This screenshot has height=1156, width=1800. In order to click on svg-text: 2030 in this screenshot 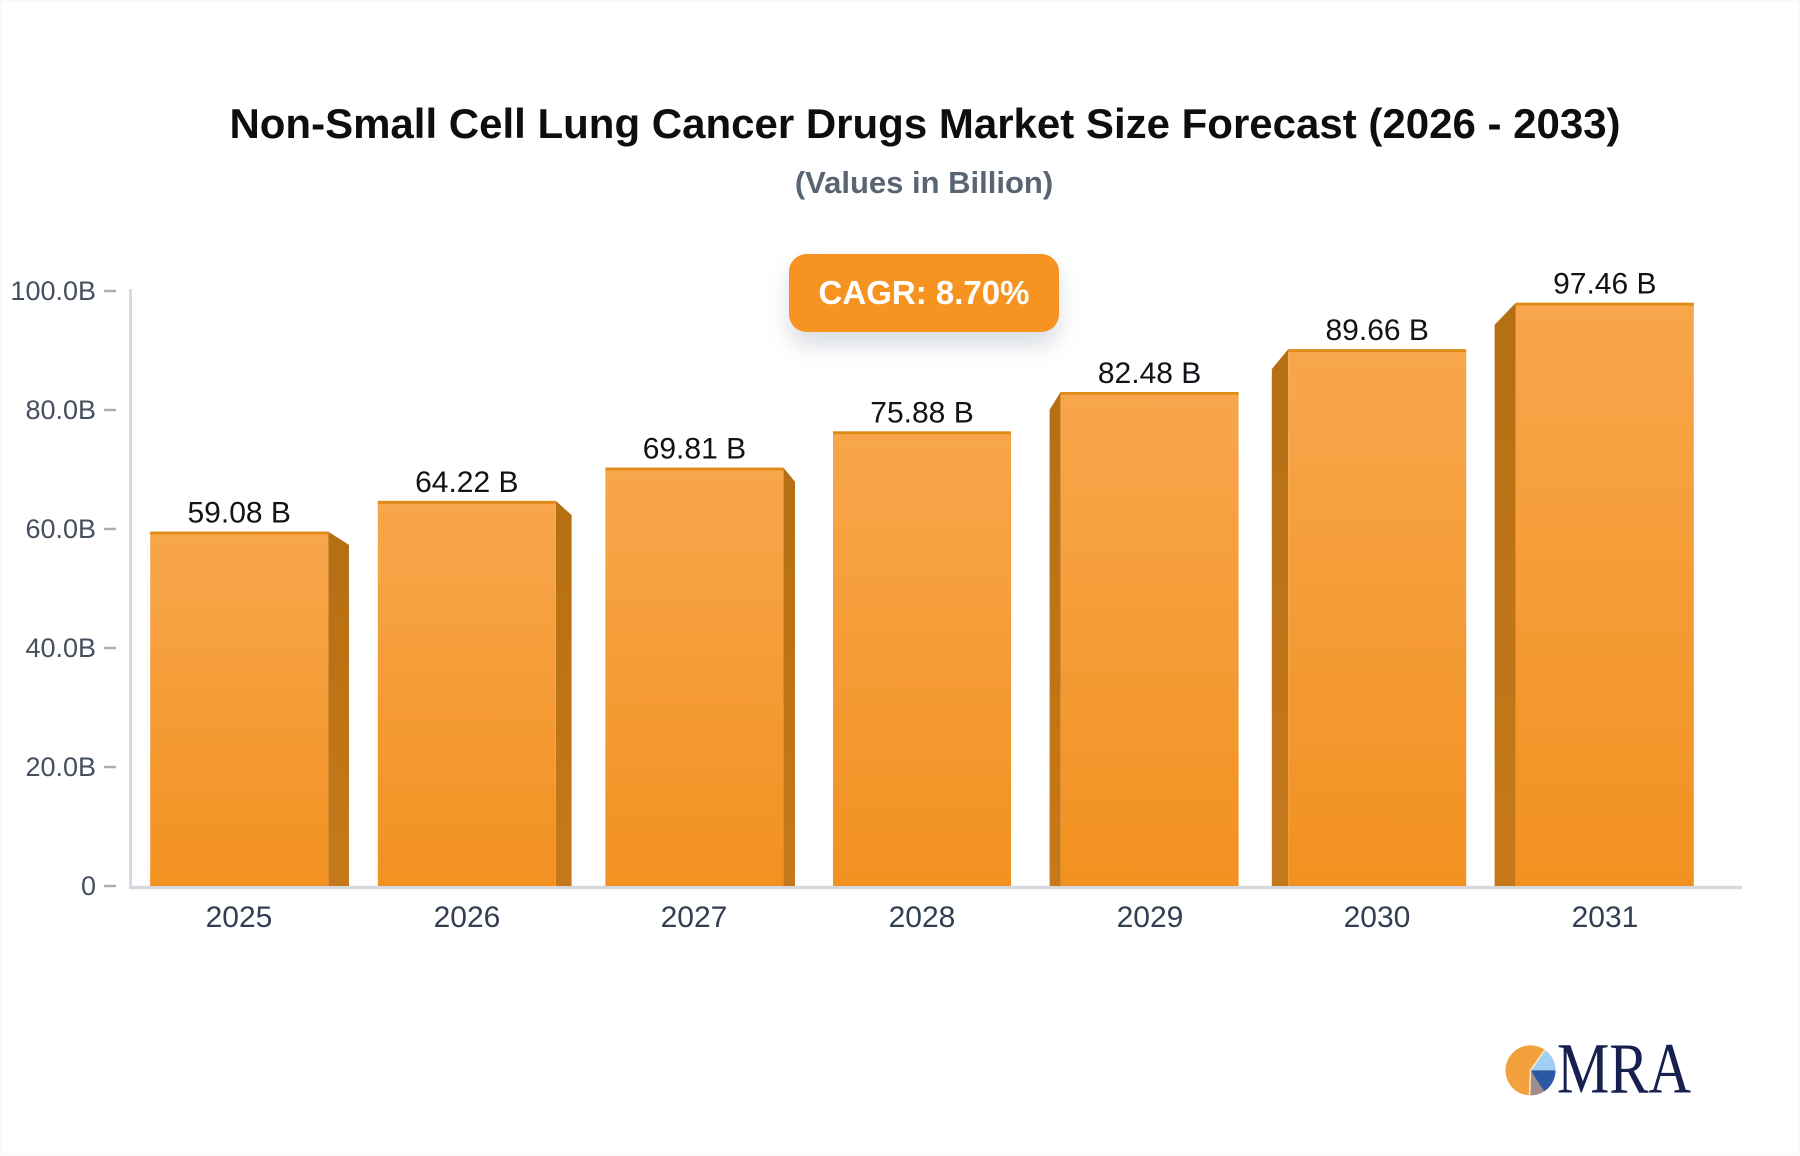, I will do `click(1377, 917)`.